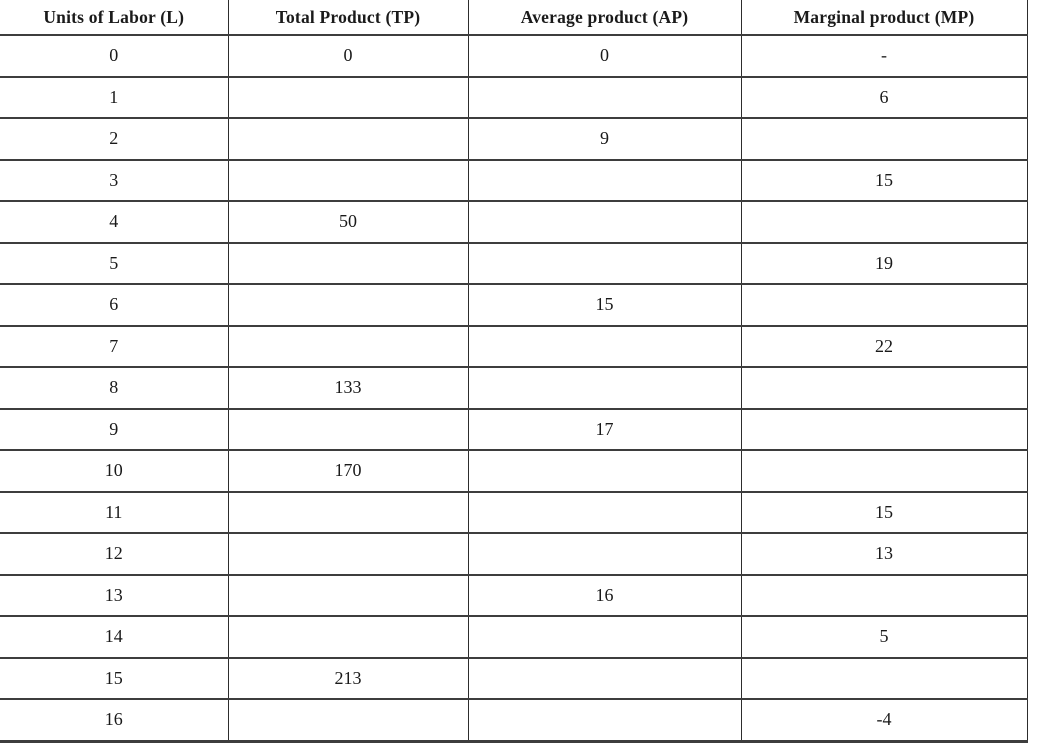 The image size is (1046, 745). Describe the element at coordinates (348, 56) in the screenshot. I see `table-cell-total-product: 0` at that location.